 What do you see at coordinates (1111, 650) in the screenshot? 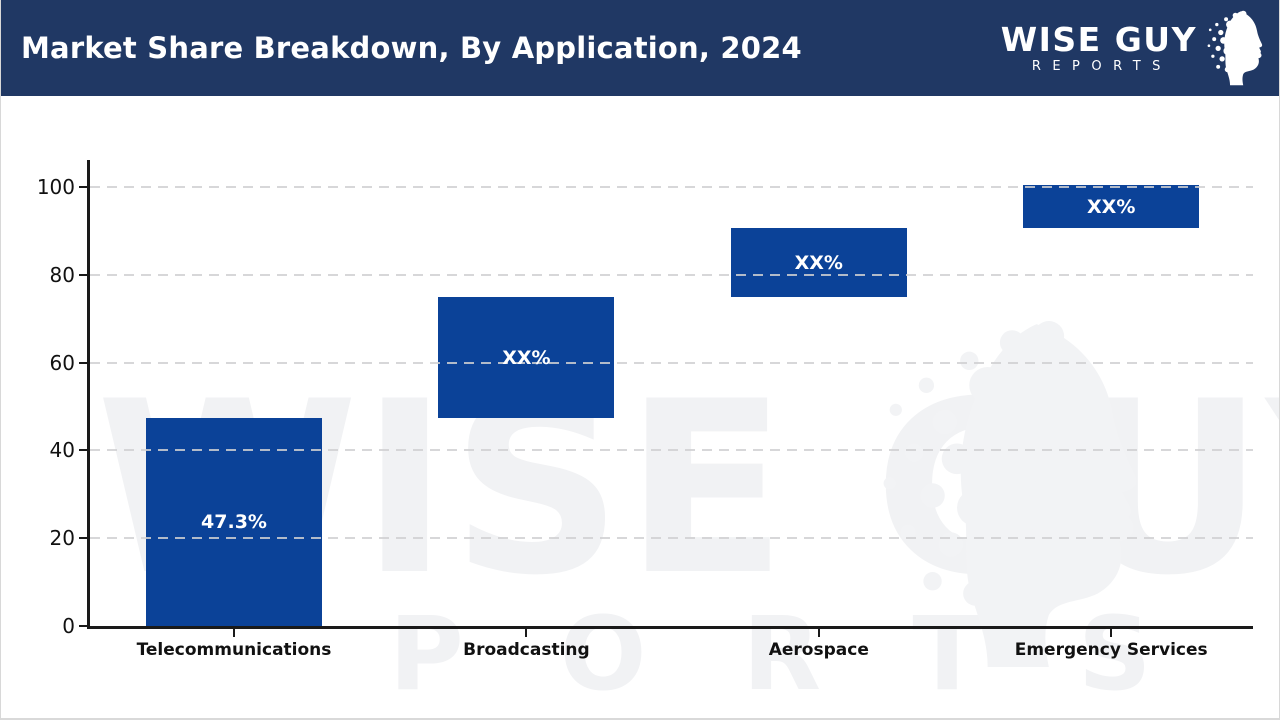
I see `x-category-label: Emergency Services` at bounding box center [1111, 650].